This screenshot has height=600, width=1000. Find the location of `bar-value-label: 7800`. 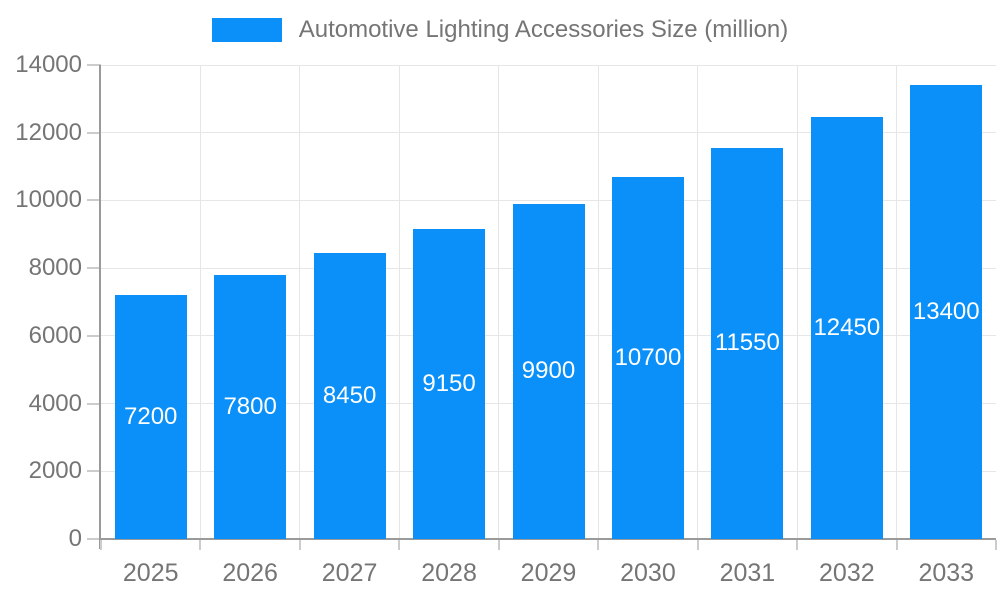

bar-value-label: 7800 is located at coordinates (250, 406).